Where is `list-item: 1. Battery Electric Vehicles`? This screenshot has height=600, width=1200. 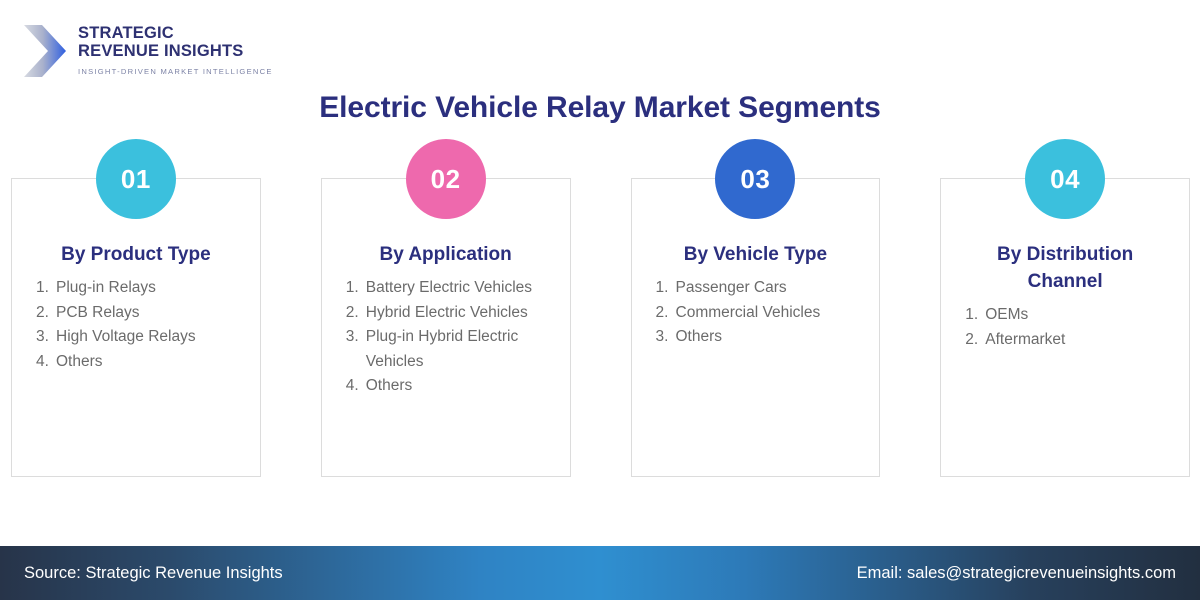 list-item: 1. Battery Electric Vehicles is located at coordinates (450, 288).